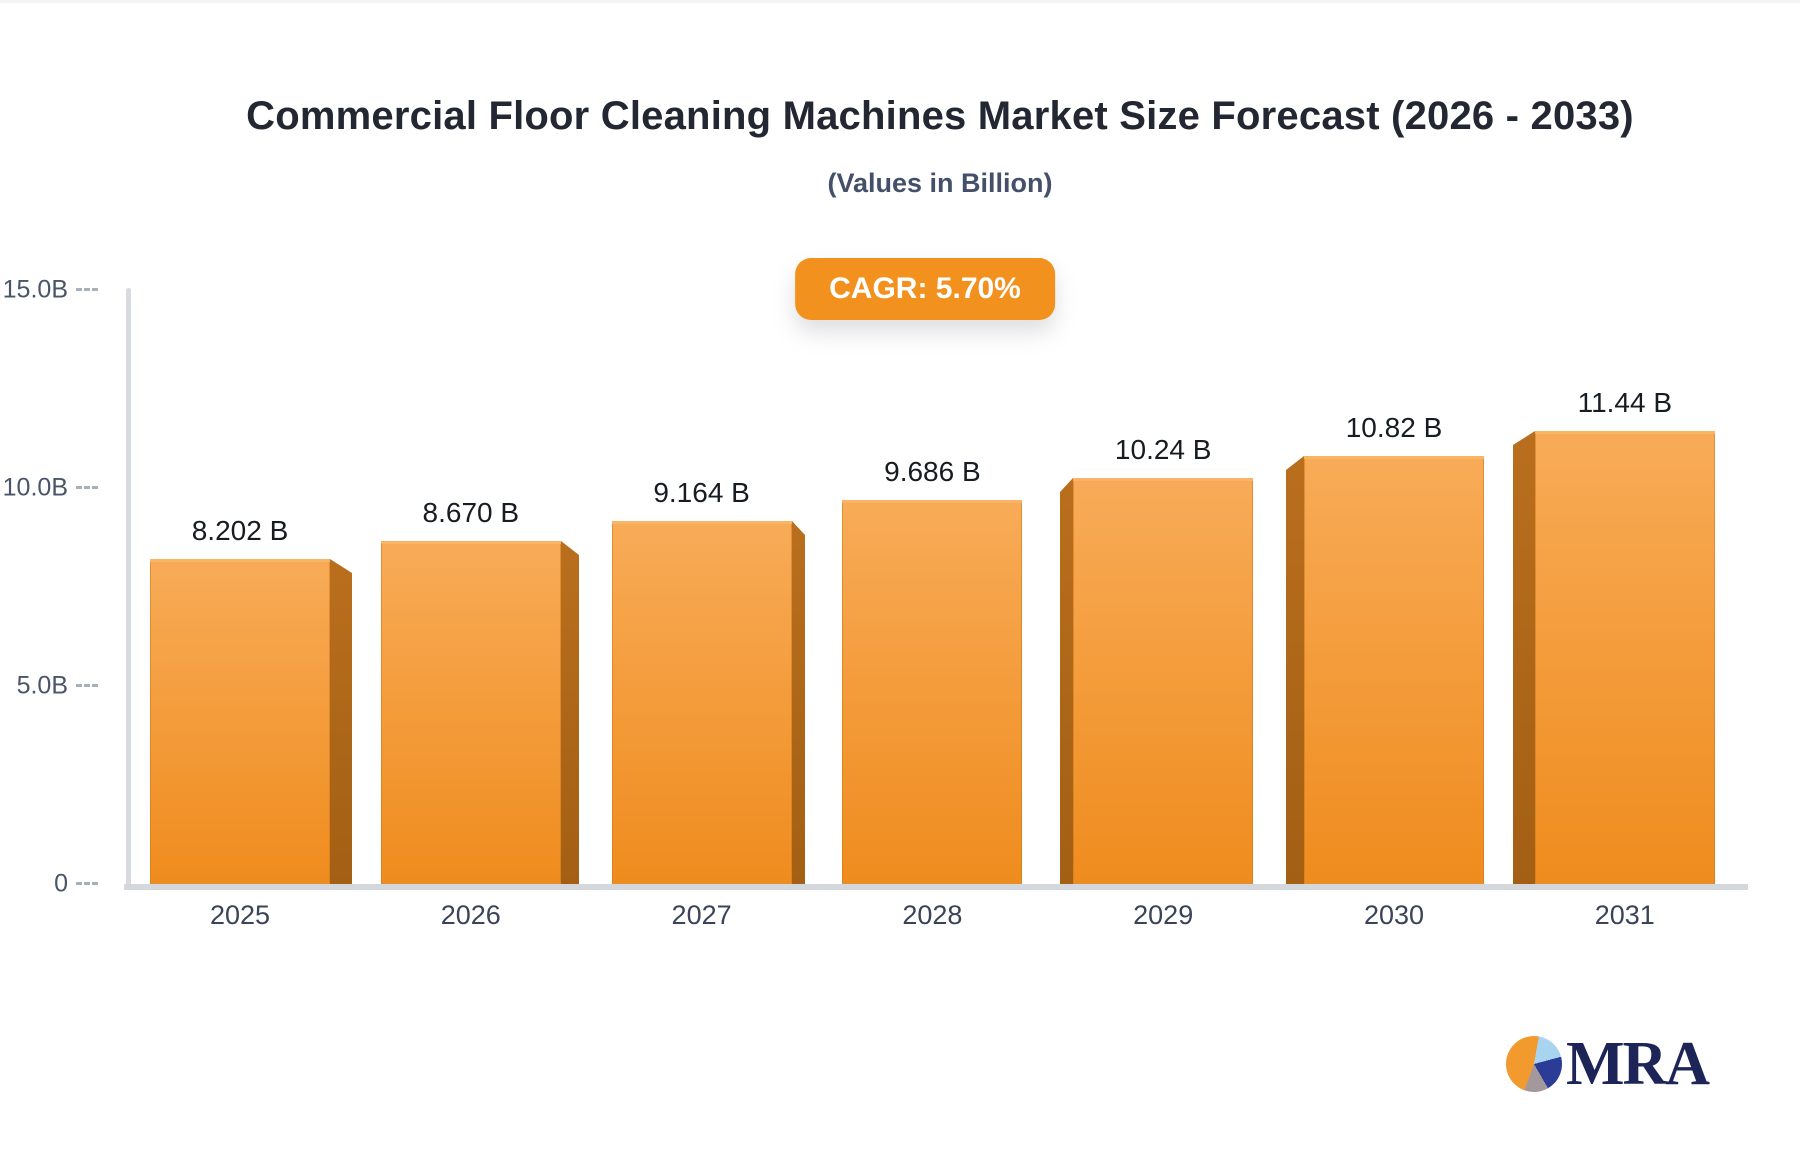  Describe the element at coordinates (240, 530) in the screenshot. I see `bar-value-label: 8.202 B` at that location.